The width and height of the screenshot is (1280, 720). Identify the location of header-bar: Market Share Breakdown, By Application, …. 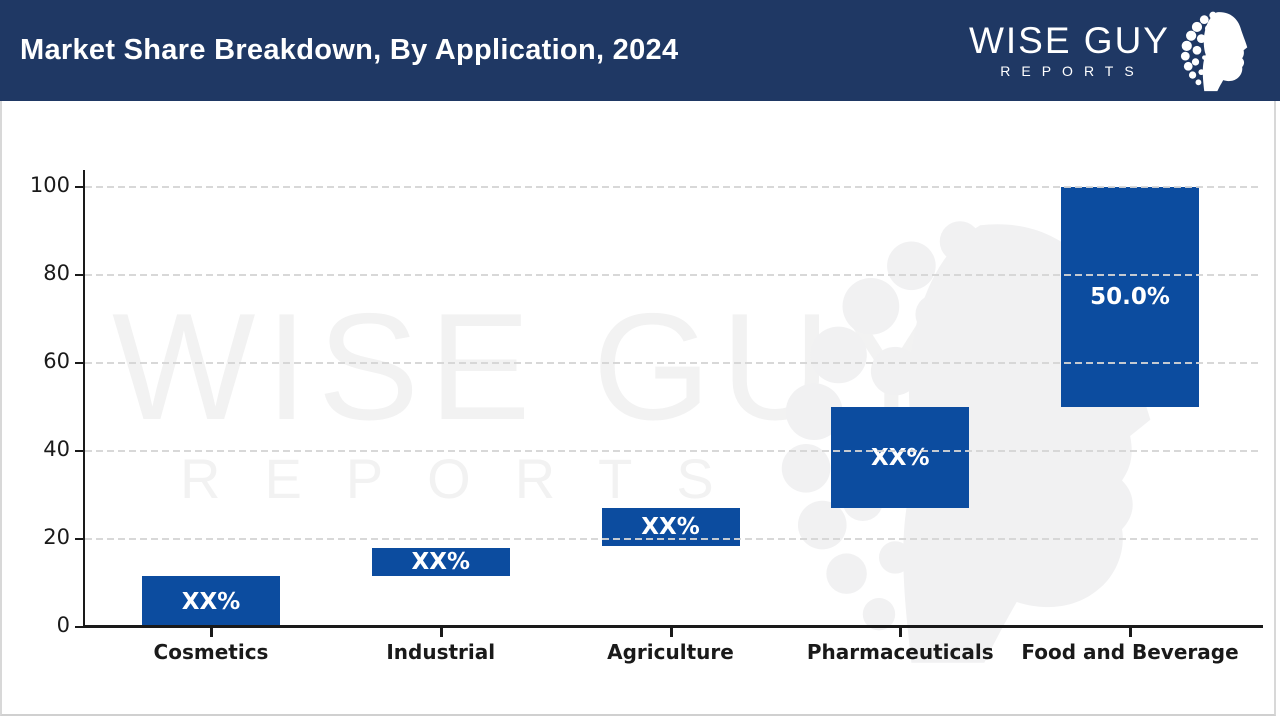
(640, 50).